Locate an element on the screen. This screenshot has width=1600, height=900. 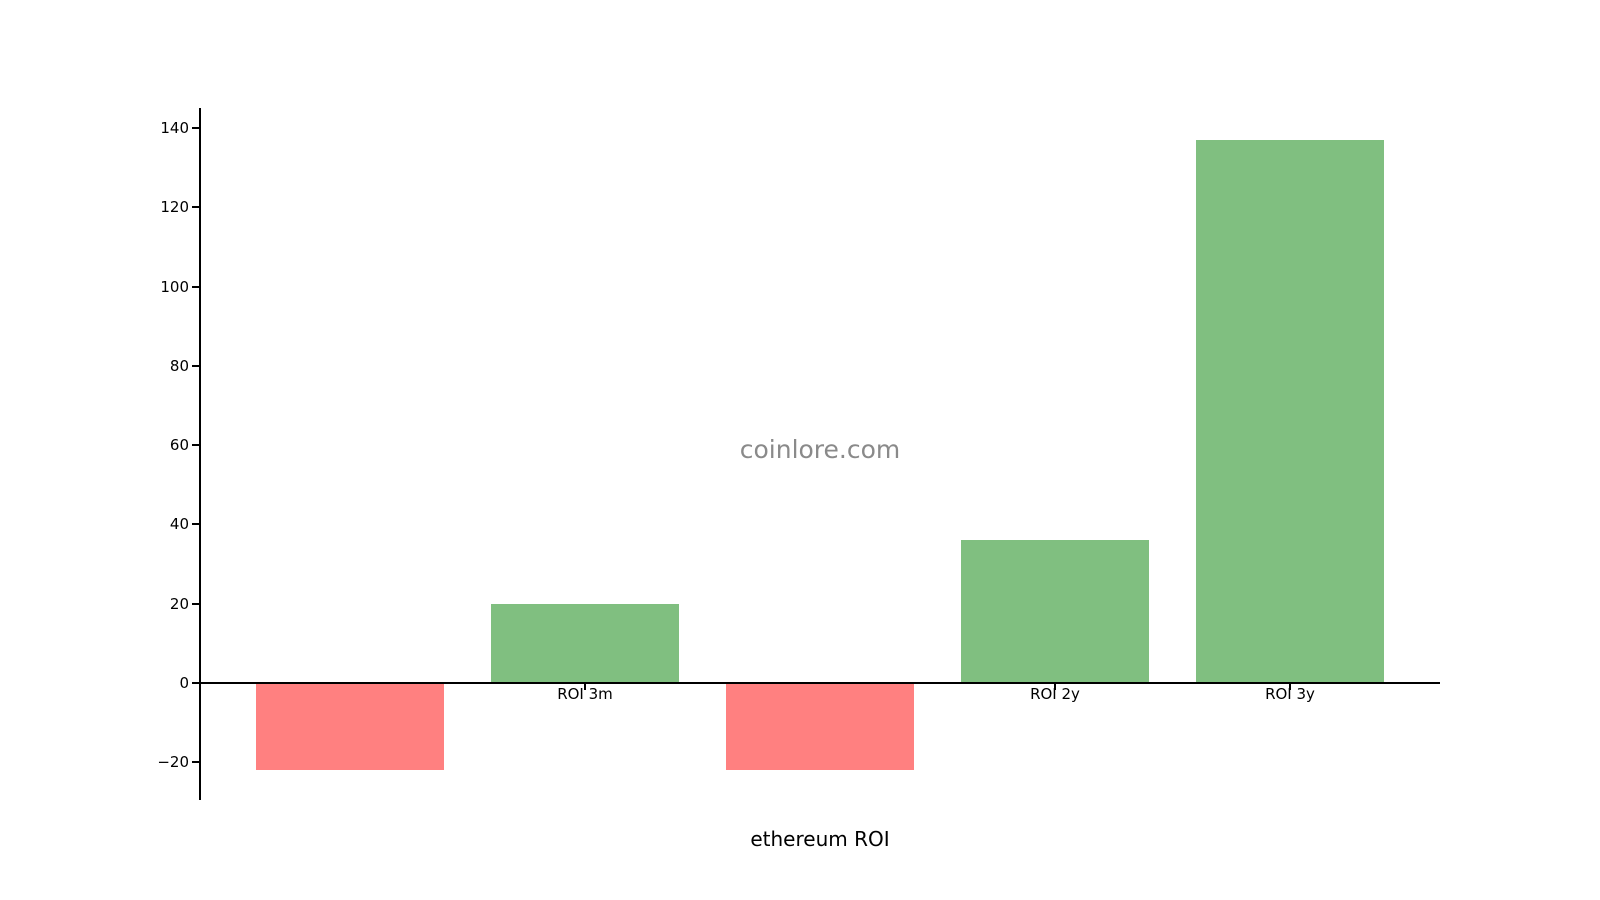
x-axis-zero-line is located at coordinates (820, 683).